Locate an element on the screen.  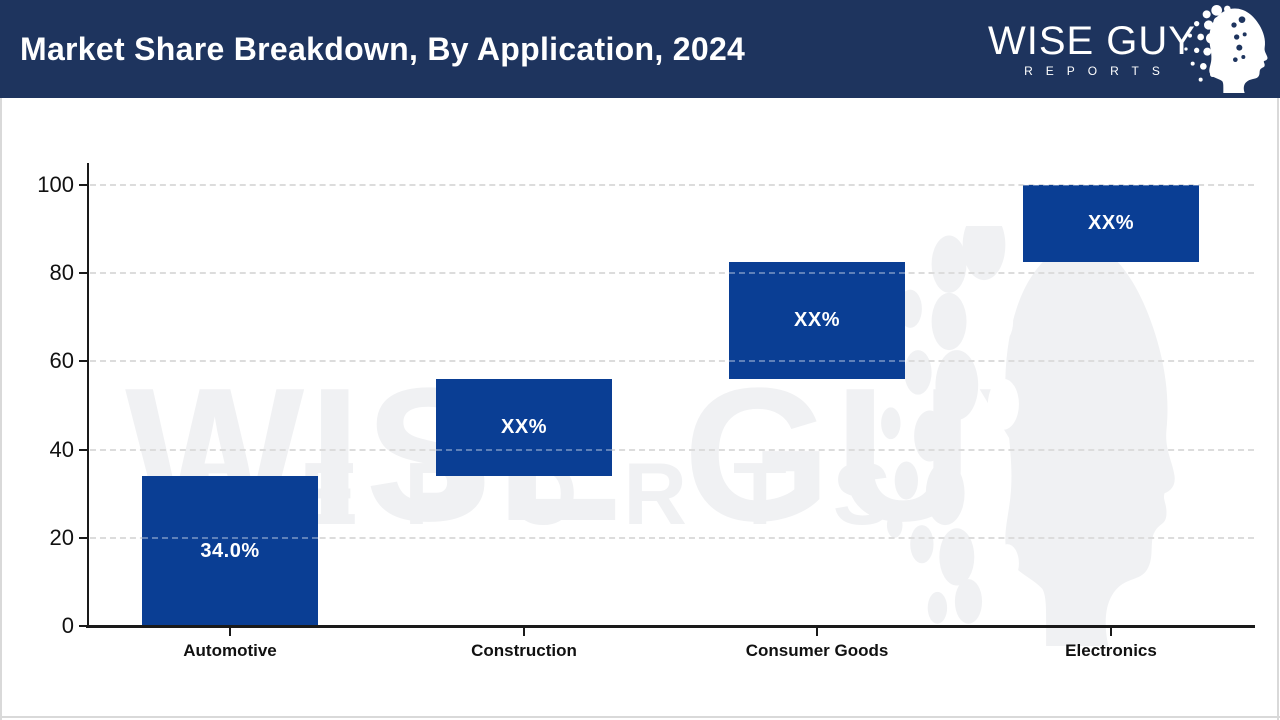
y-tick-label-20: 20 is located at coordinates (61, 537).